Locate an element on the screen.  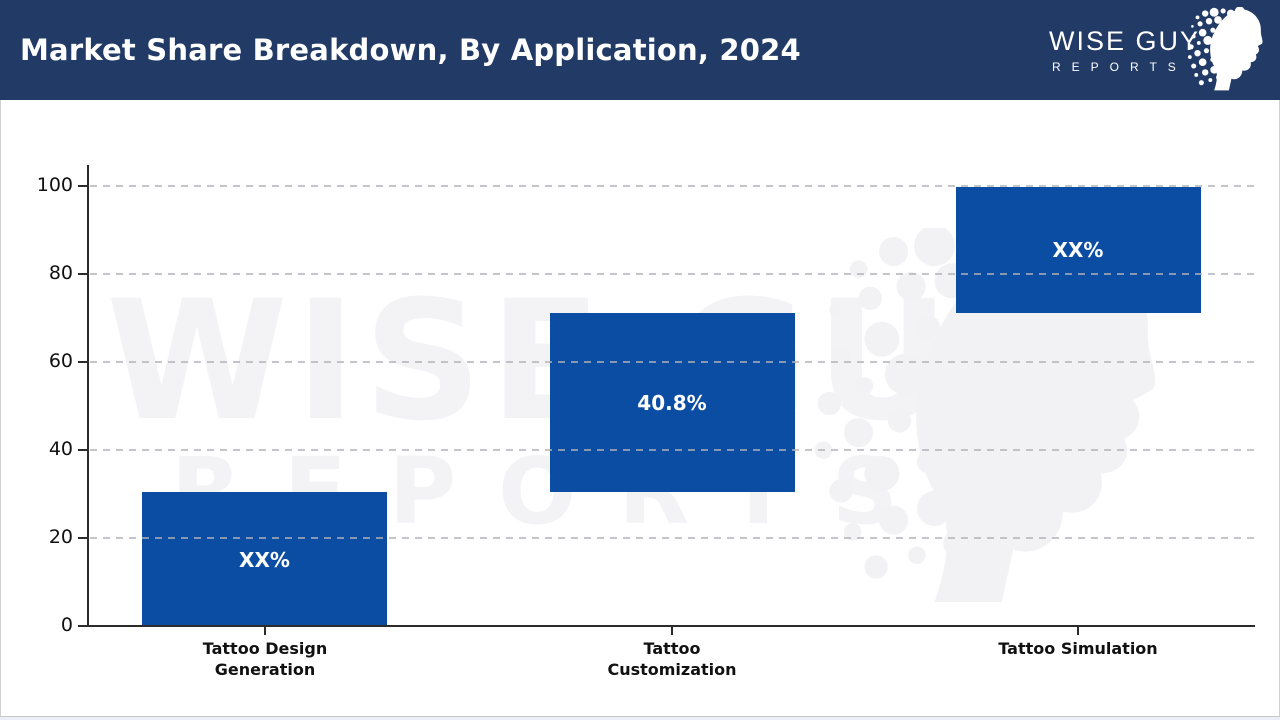
wiseguy-logo: WISE GUY REPORTS is located at coordinates (1157, 50).